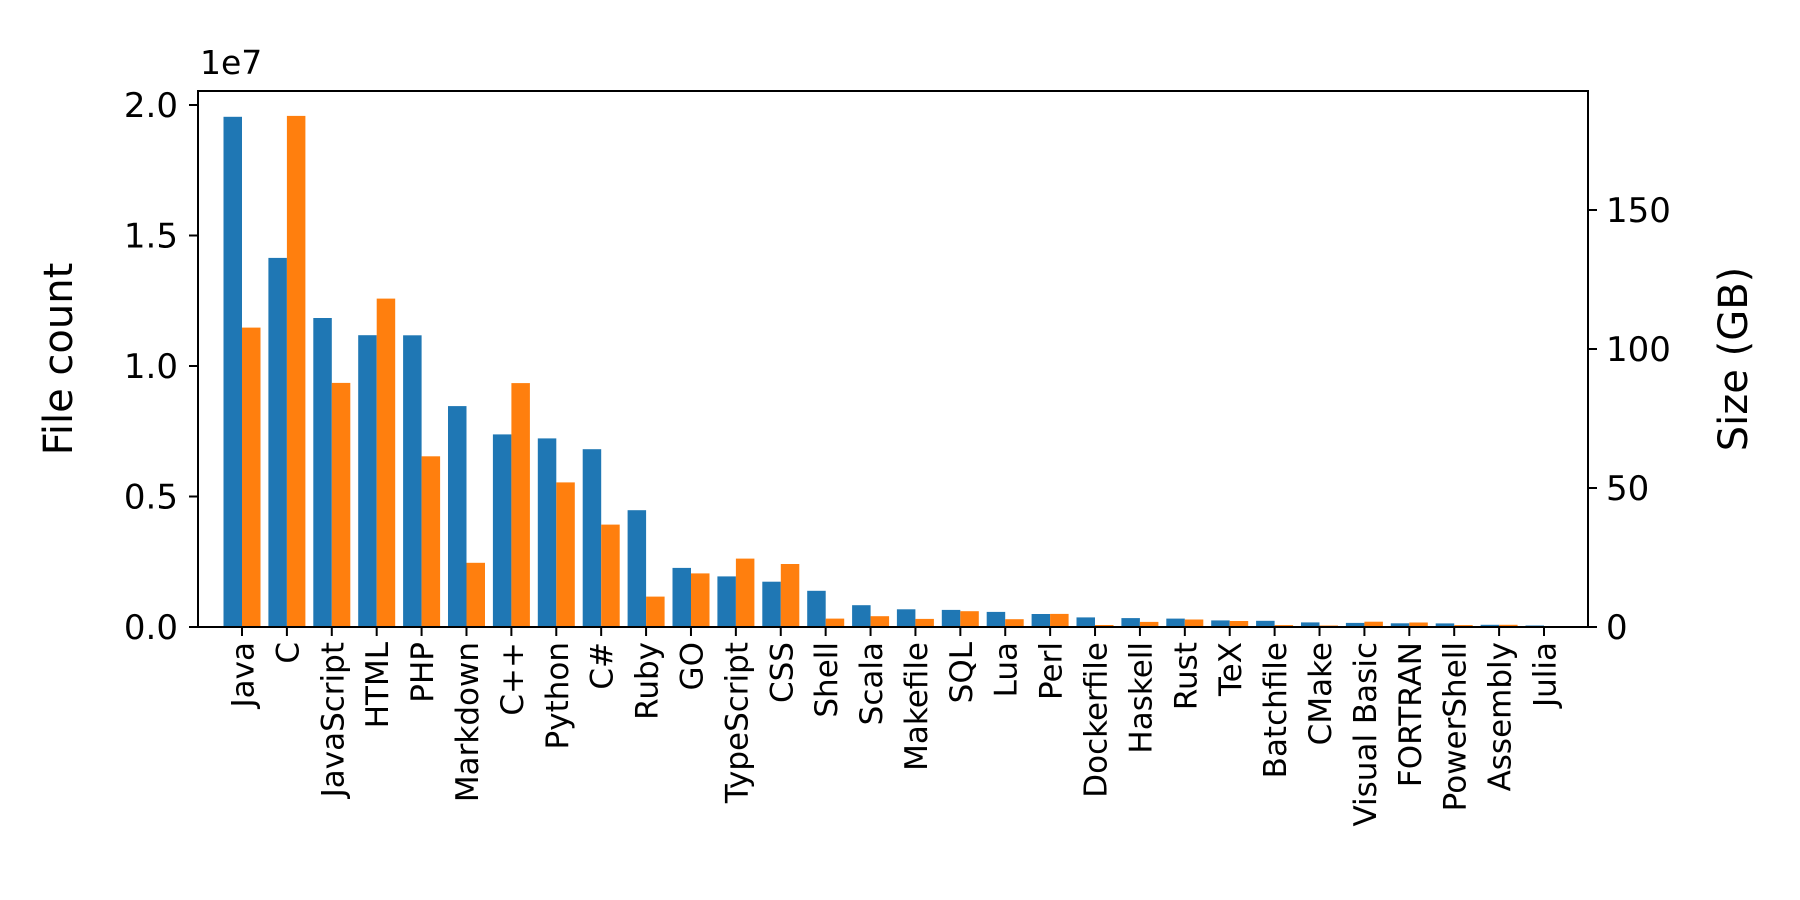 This screenshot has height=900, width=1800. Describe the element at coordinates (341, 504) in the screenshot. I see `size-bar-javascript` at that location.